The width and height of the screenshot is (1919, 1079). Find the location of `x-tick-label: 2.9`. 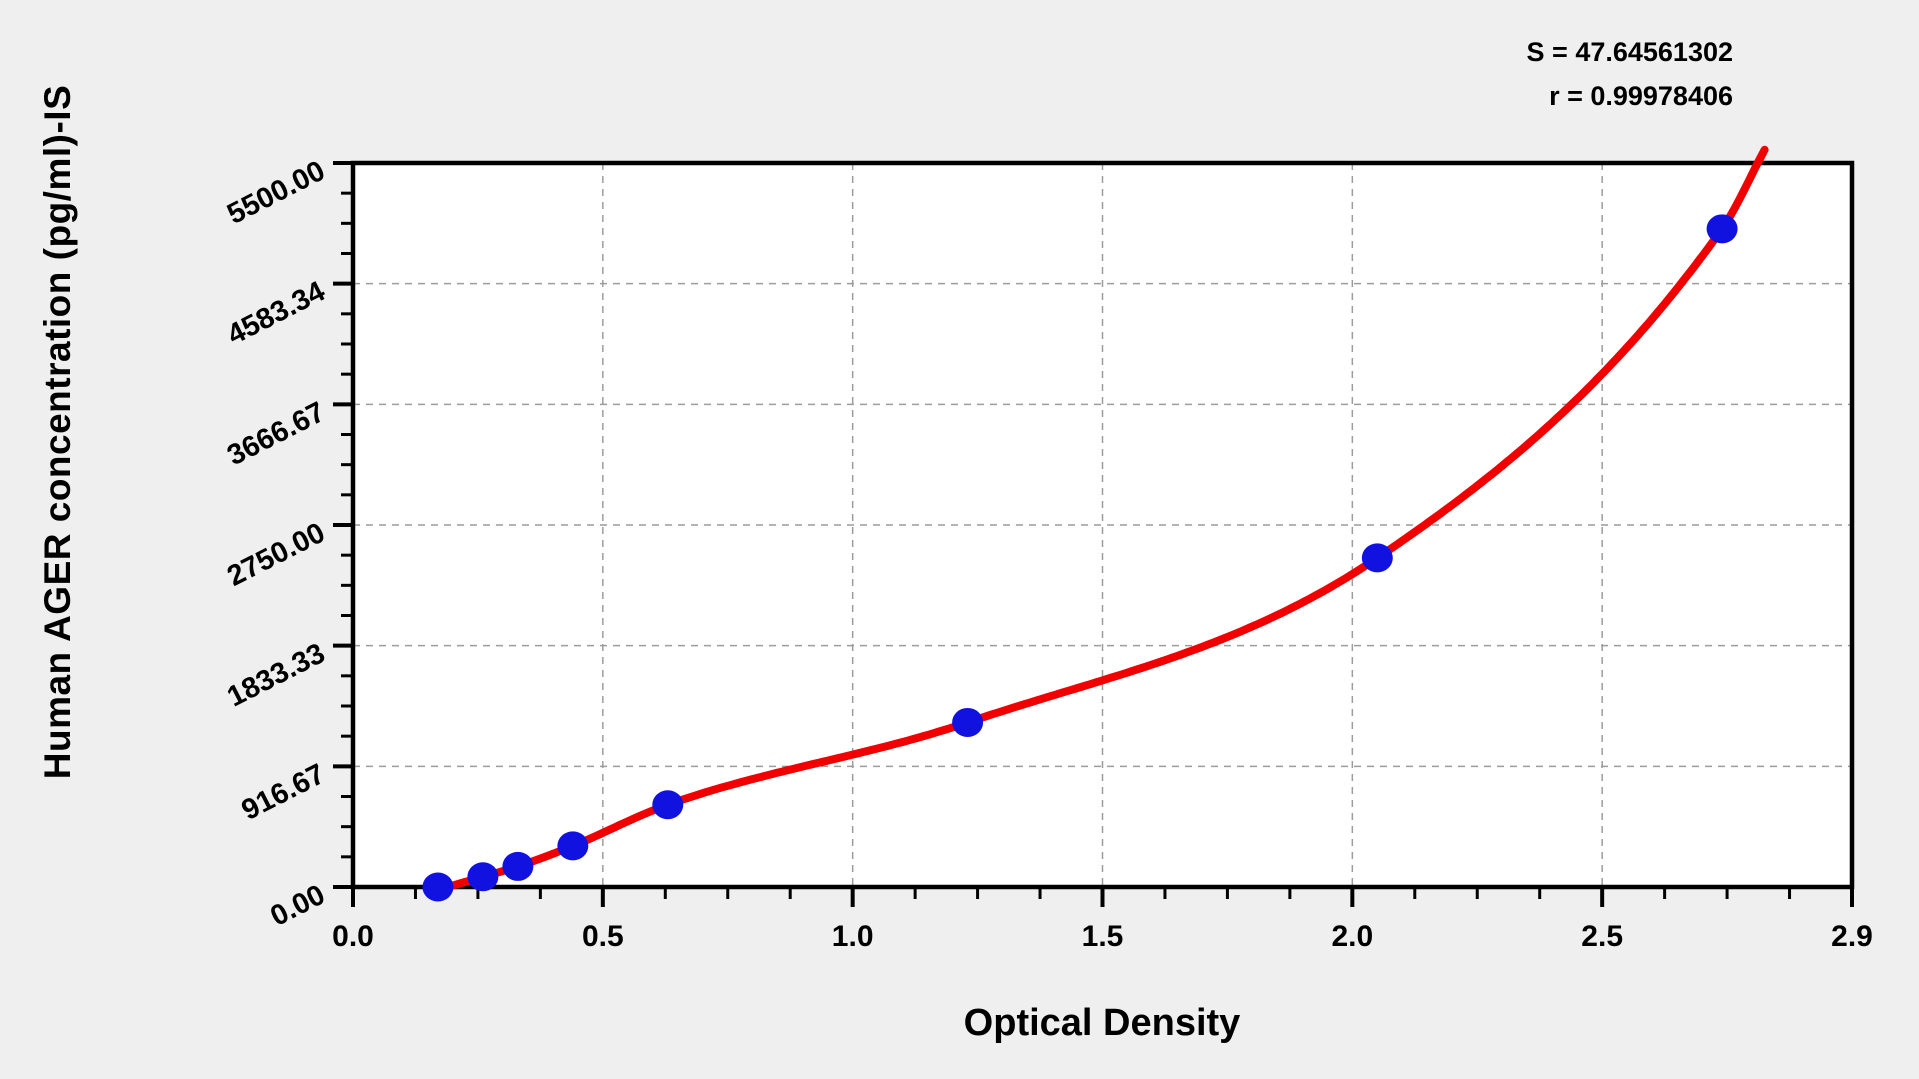

x-tick-label: 2.9 is located at coordinates (1852, 936).